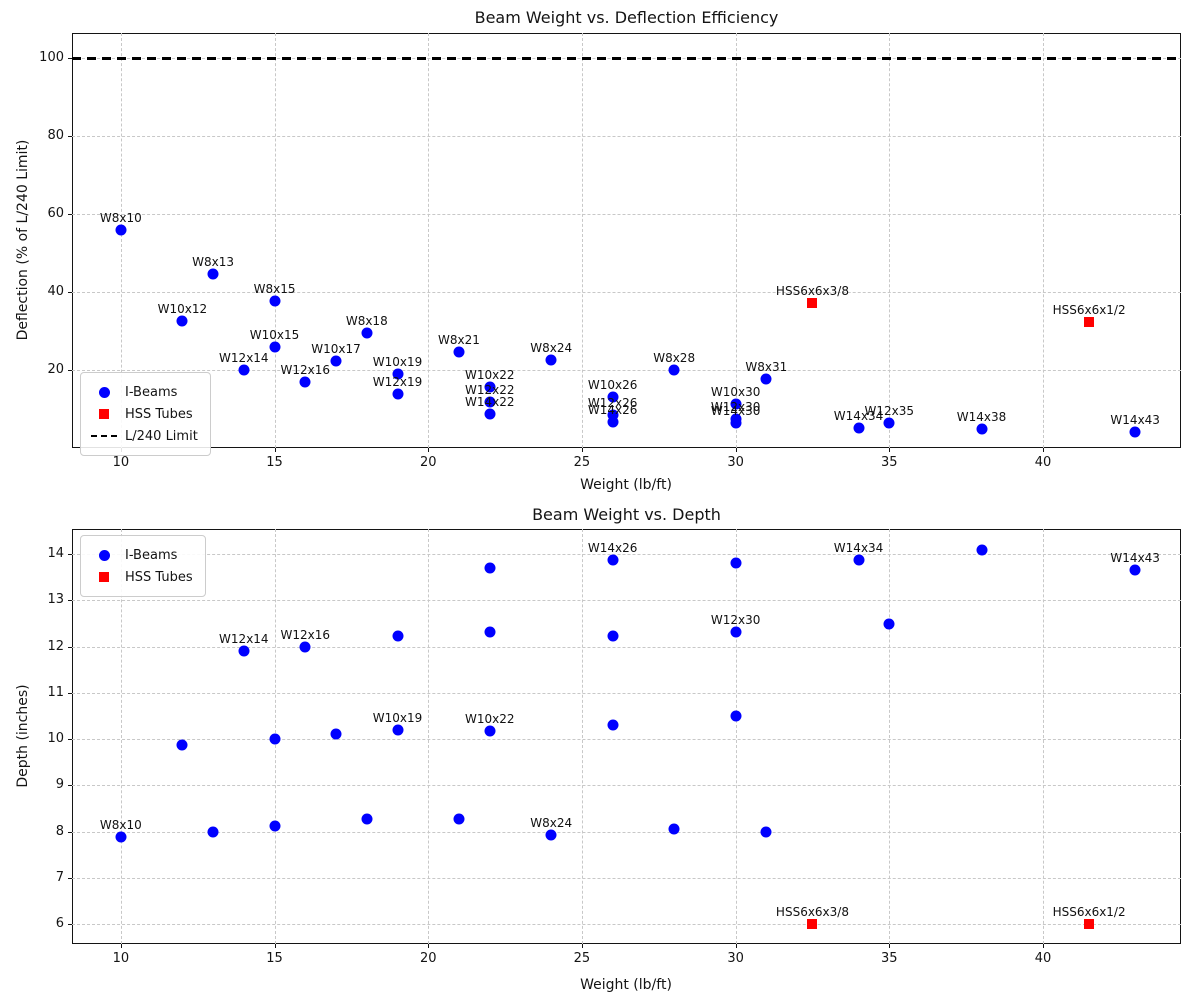 This screenshot has height=1000, width=1200. Describe the element at coordinates (55, 600) in the screenshot. I see `y-tick-label: 13` at that location.